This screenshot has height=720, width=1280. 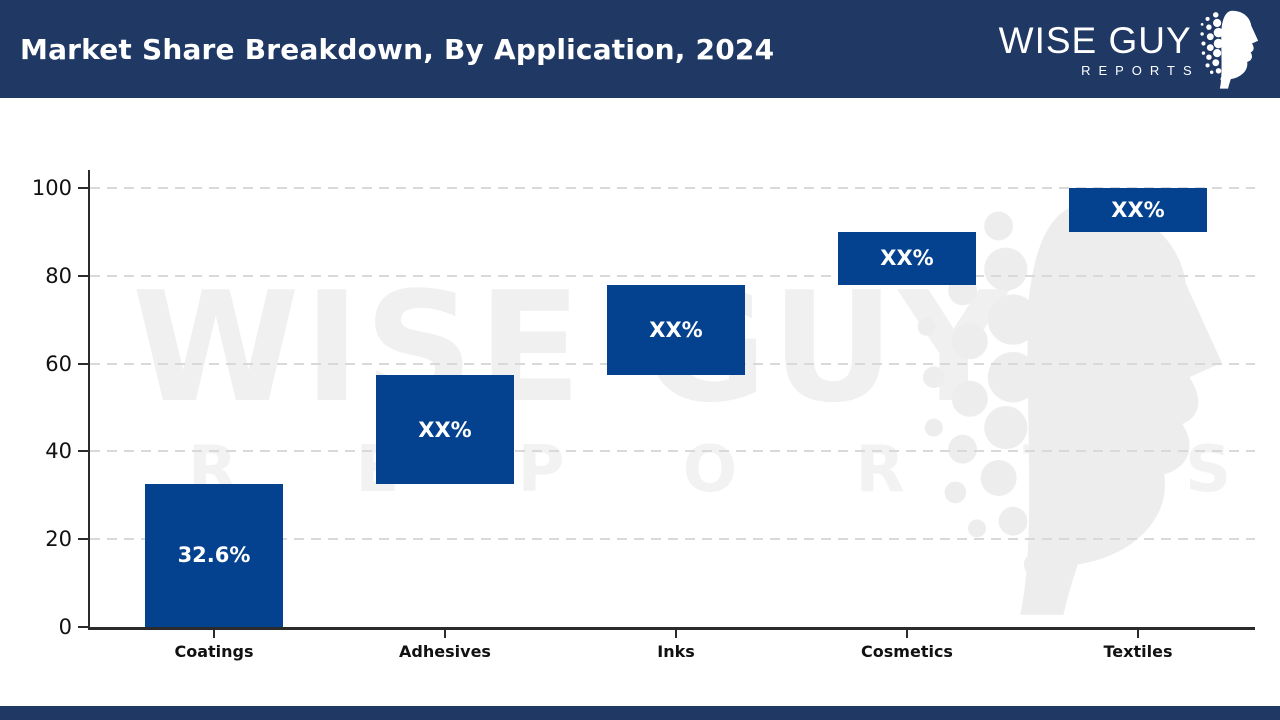 I want to click on logo-wordmark: WISE GUY REPORTS, so click(x=1095, y=49).